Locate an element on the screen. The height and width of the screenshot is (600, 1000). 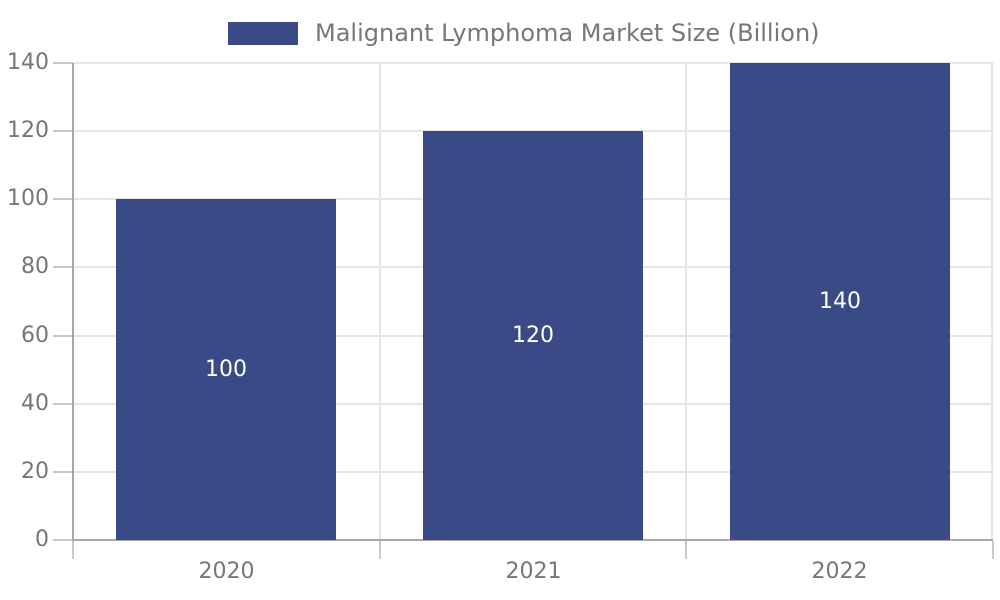
bar-2021 is located at coordinates (533, 335).